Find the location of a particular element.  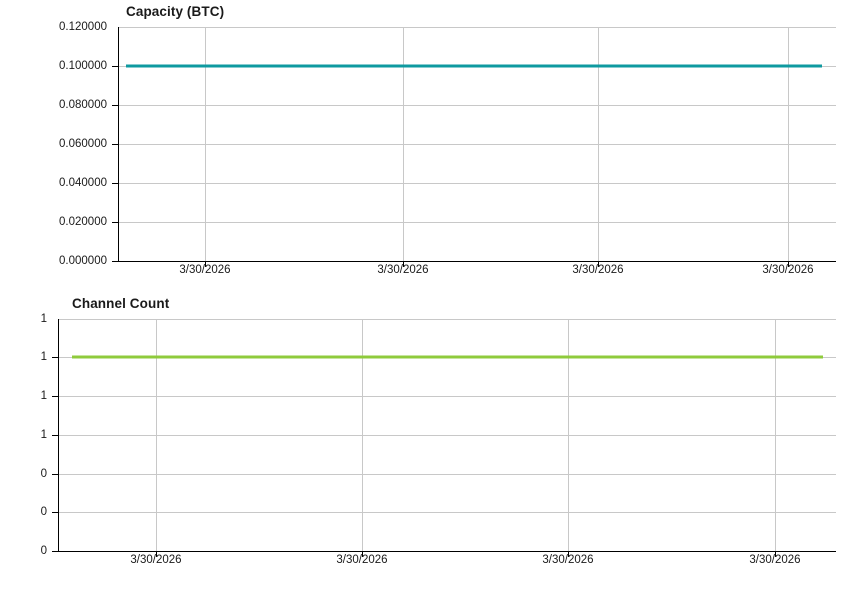

series-line-channel-count is located at coordinates (447, 357).